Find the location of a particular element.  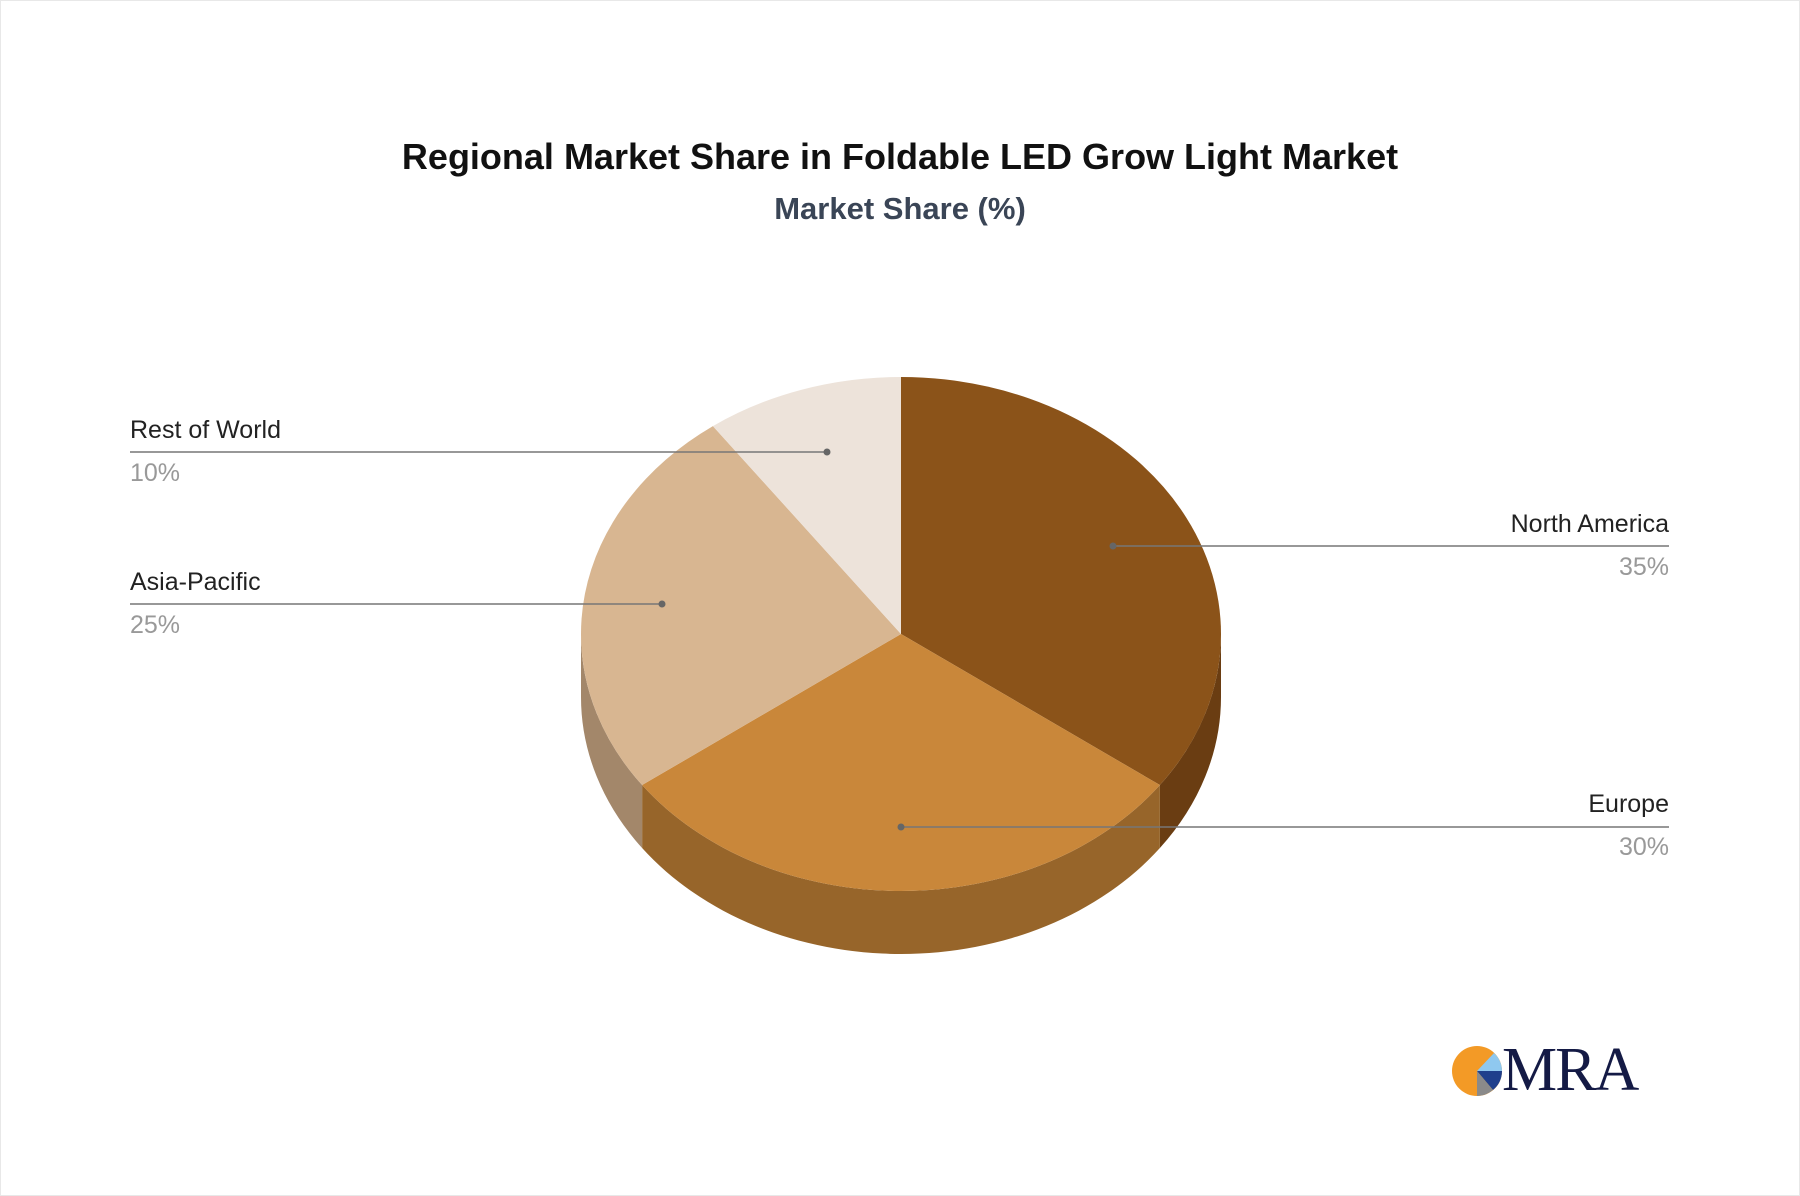

mra-logo: MRA is located at coordinates (1545, 1070).